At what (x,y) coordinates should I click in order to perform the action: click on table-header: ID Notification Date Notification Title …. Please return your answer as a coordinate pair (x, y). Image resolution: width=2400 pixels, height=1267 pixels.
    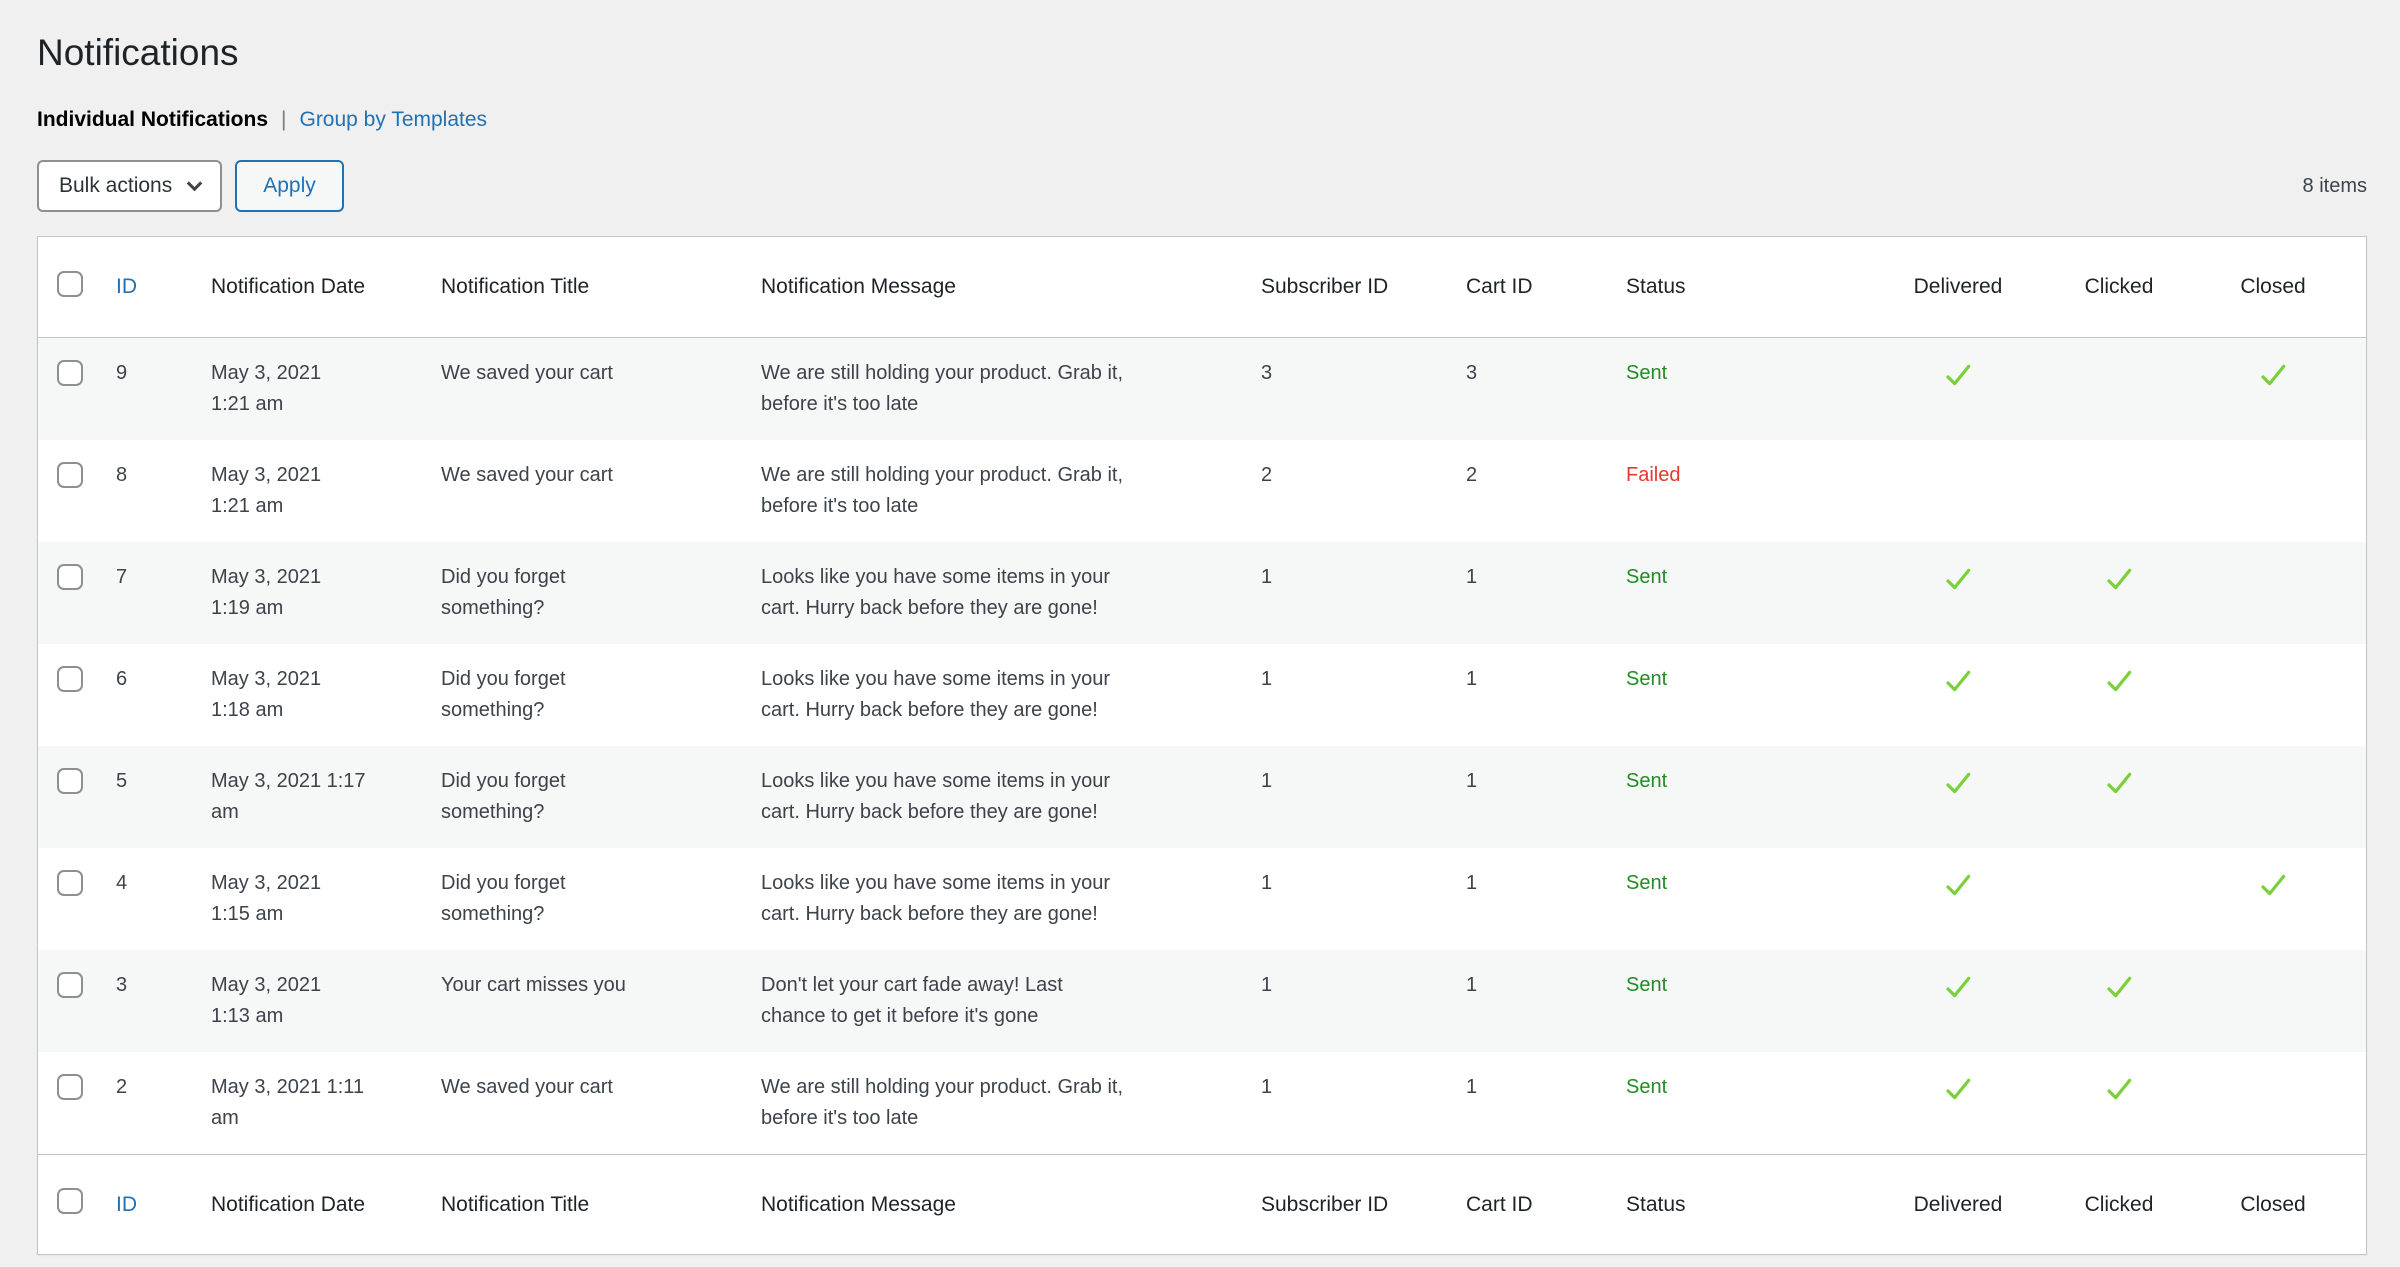
    Looking at the image, I should click on (1202, 287).